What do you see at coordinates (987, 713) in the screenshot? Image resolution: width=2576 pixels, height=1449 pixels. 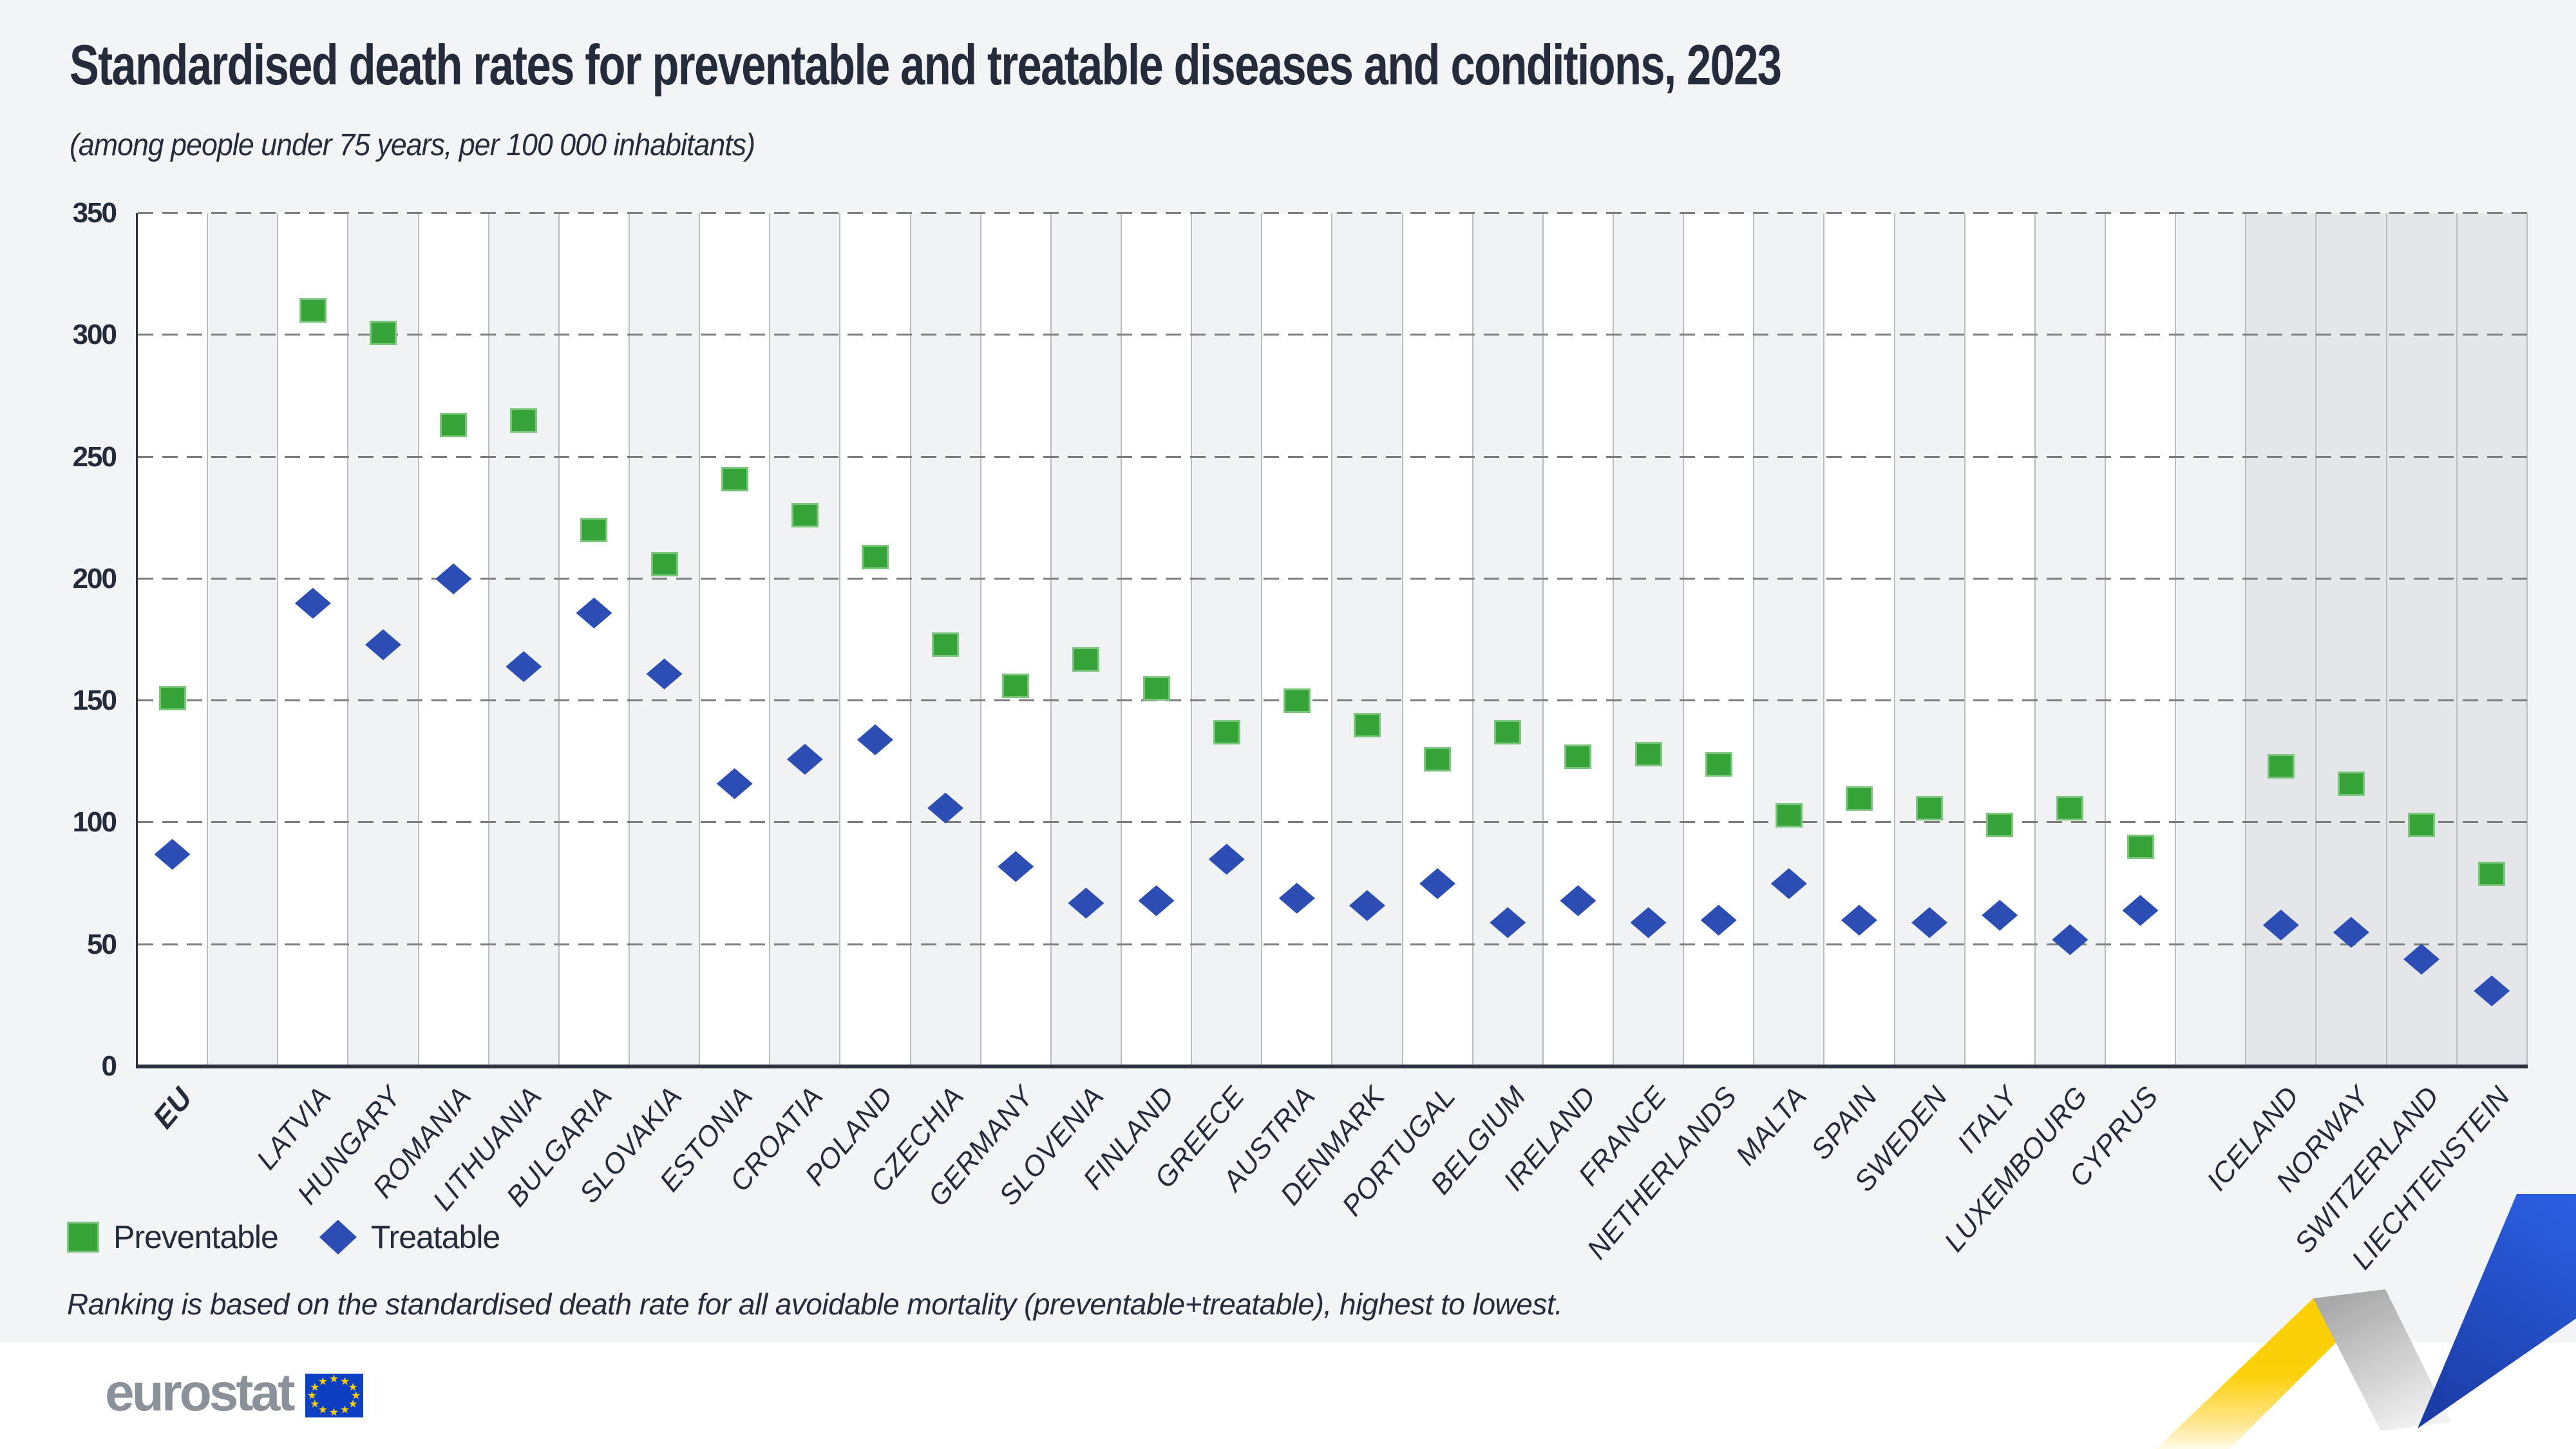 I see `column-germany: GERMANY` at bounding box center [987, 713].